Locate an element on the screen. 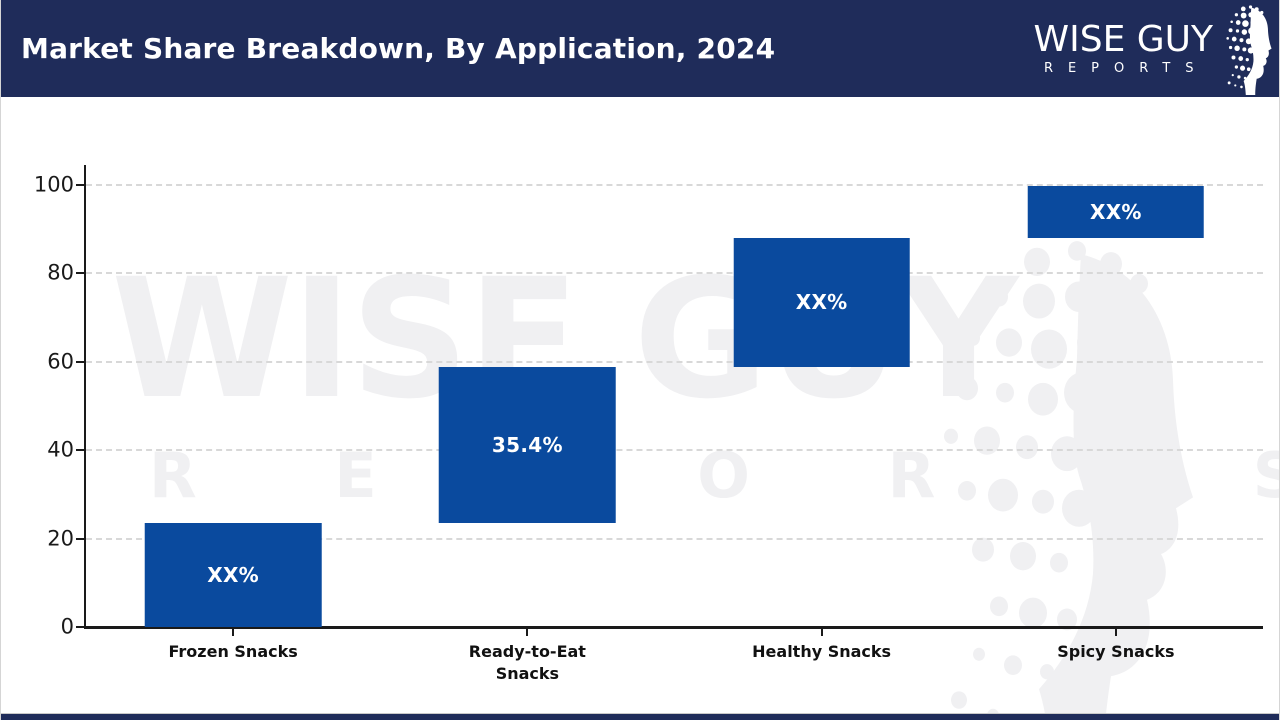  x-category-label: Ready-to-Eat Snacks is located at coordinates (527, 662).